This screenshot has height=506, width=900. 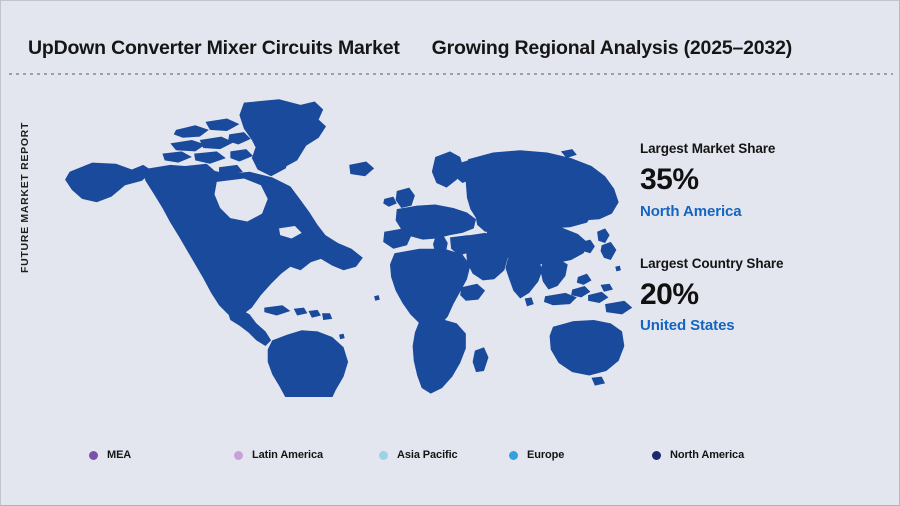 I want to click on stat-label: Largest Market Share, so click(x=708, y=148).